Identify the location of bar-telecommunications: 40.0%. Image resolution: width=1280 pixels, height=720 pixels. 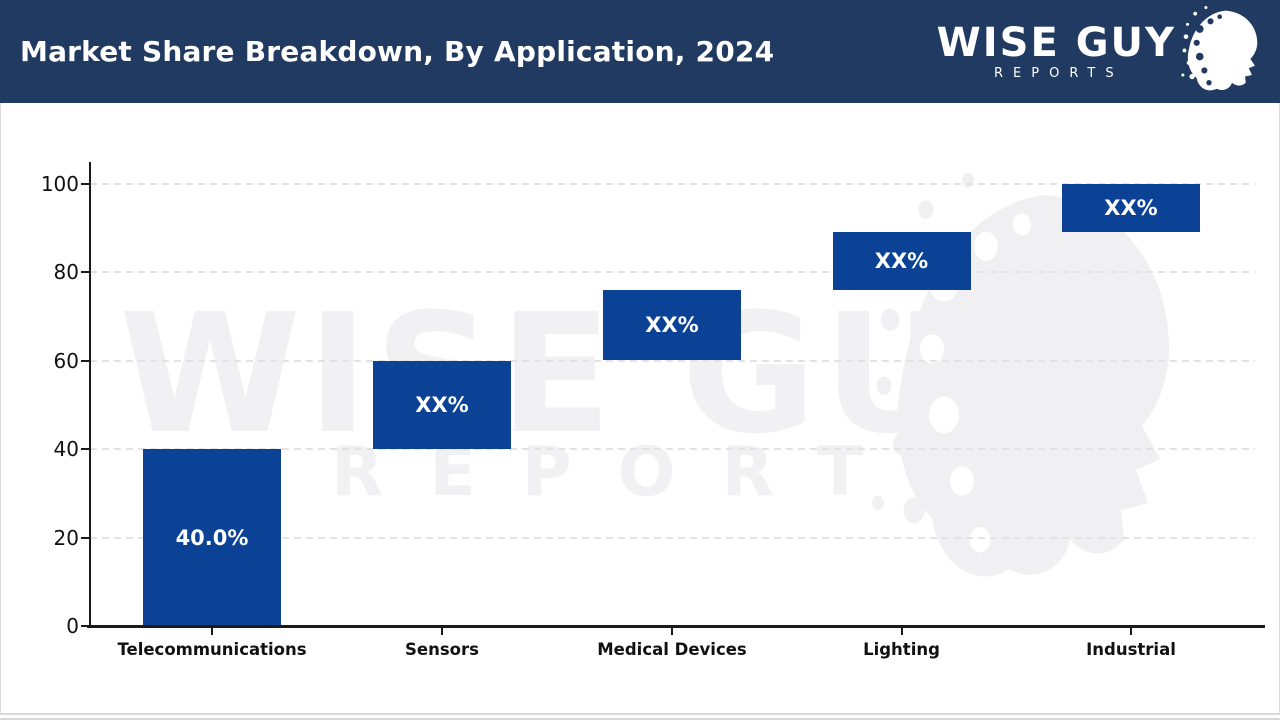
(212, 537).